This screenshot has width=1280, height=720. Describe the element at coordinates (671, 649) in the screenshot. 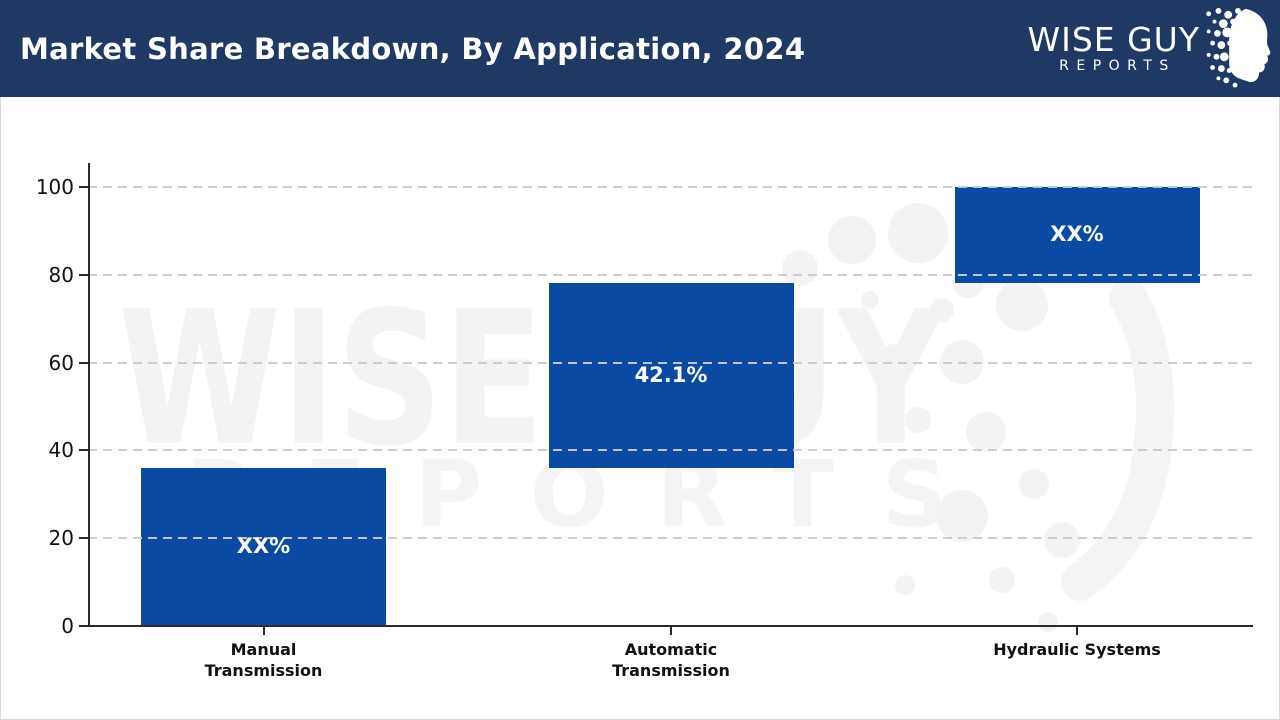

I see `x-category-label-line: Automatic` at that location.